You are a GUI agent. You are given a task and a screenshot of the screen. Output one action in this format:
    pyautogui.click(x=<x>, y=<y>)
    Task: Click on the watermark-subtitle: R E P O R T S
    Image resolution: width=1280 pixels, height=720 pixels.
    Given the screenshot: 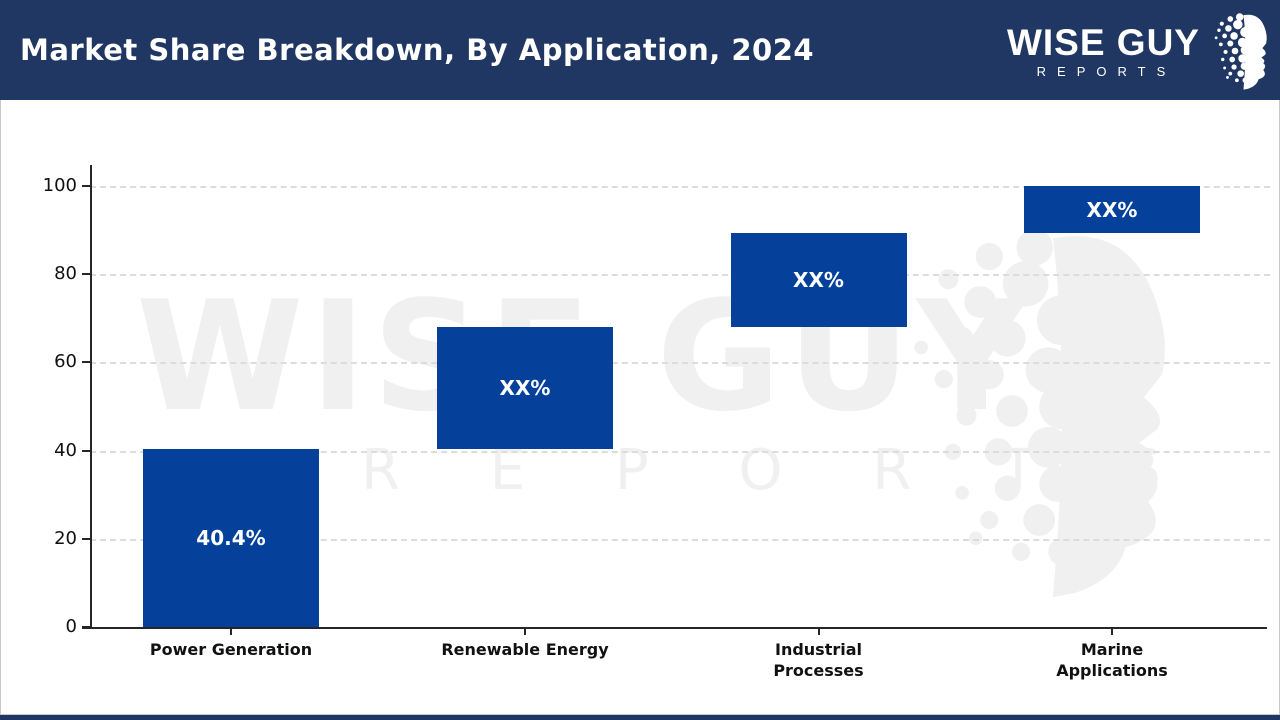 What is the action you would take?
    pyautogui.click(x=779, y=470)
    